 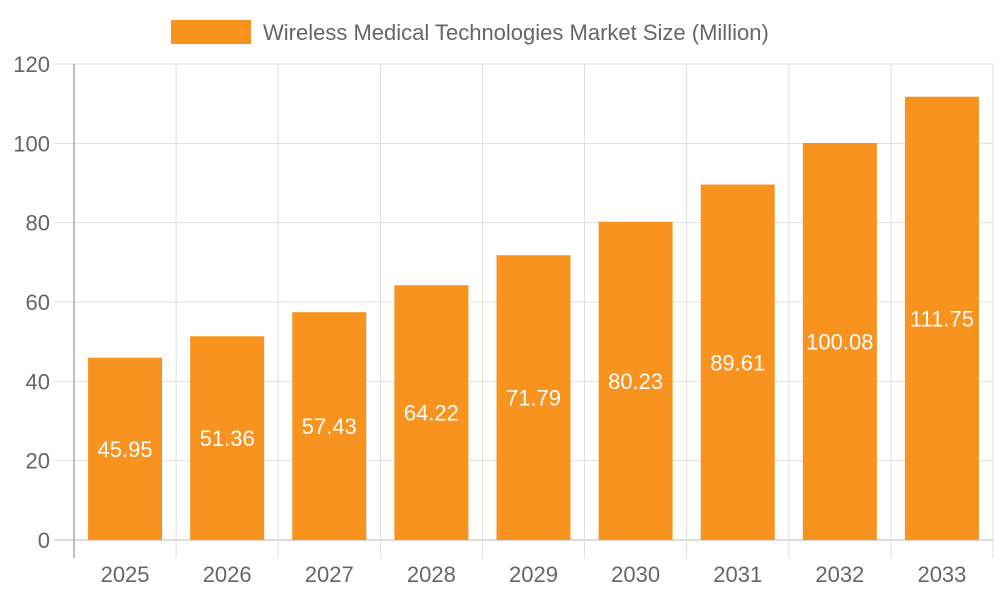 I want to click on bar-2026, so click(x=227, y=438).